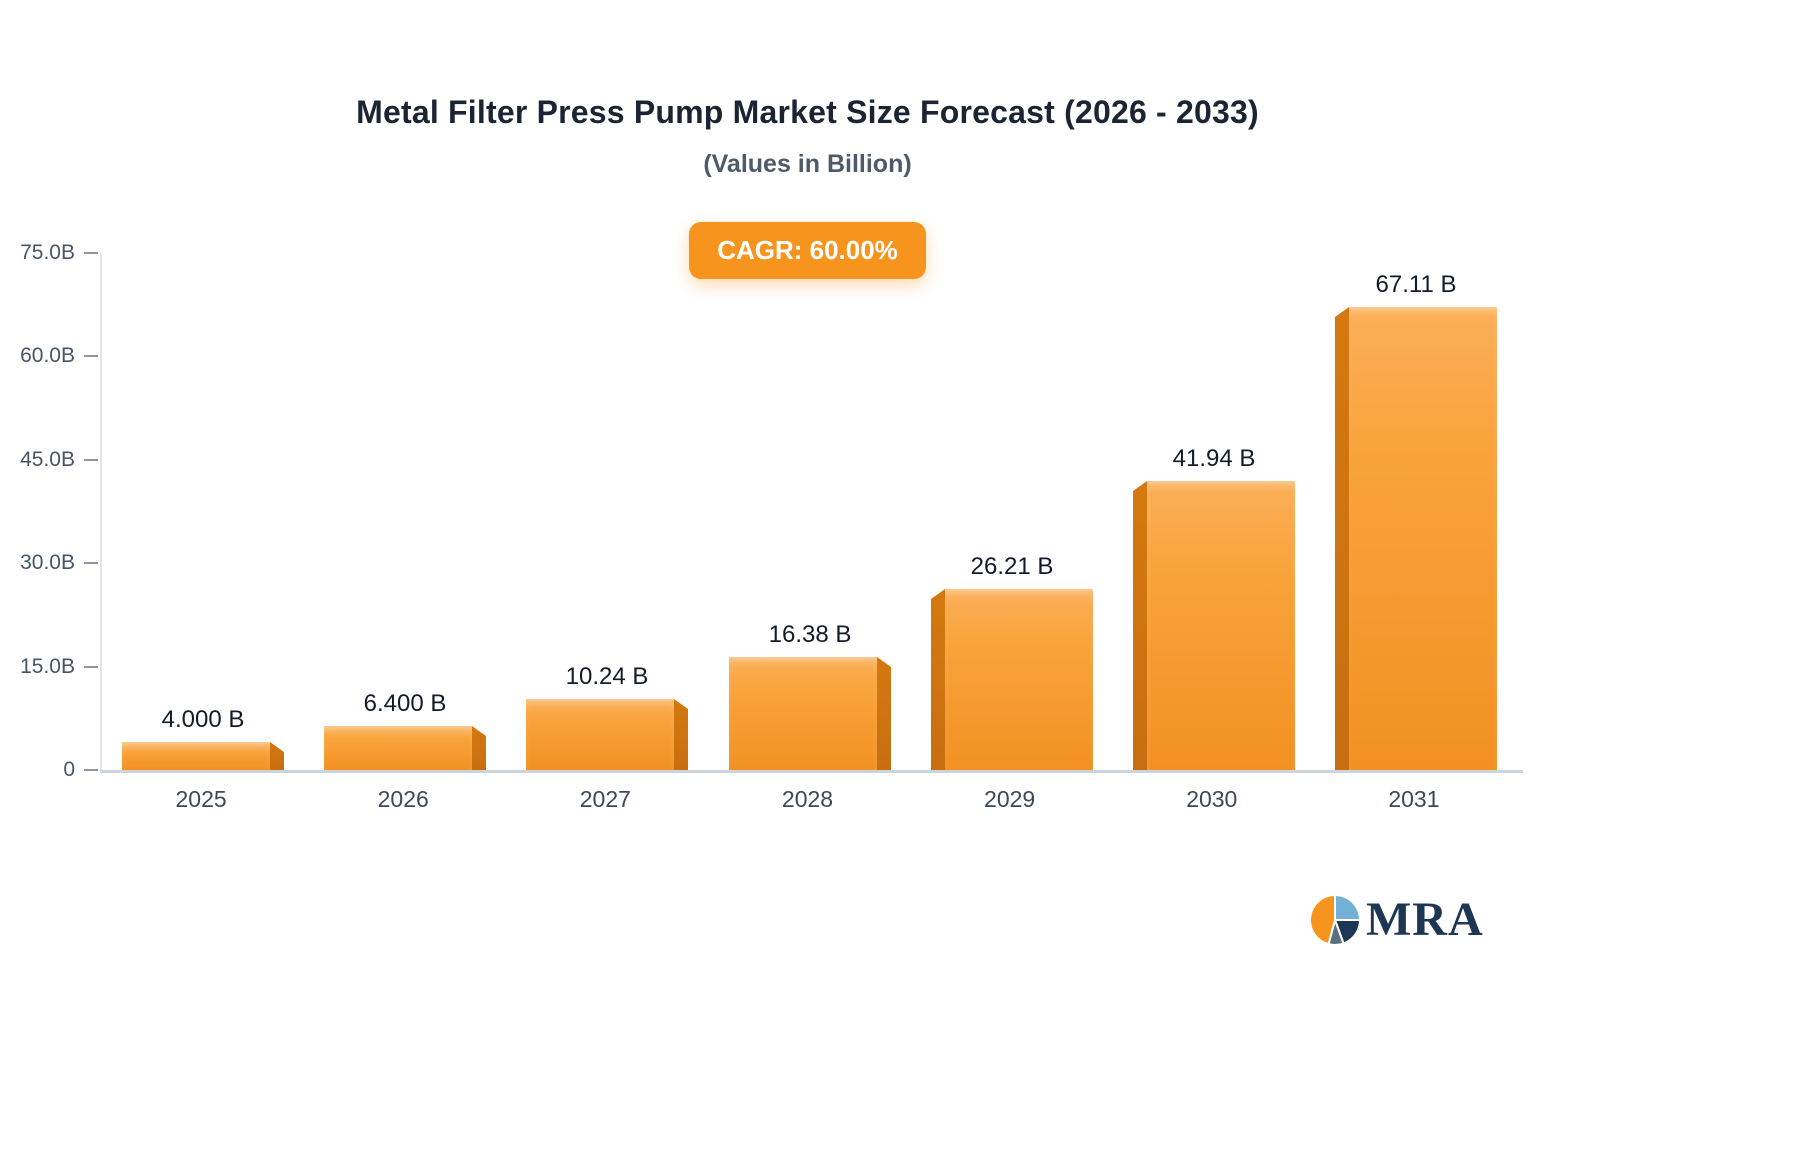  What do you see at coordinates (47, 459) in the screenshot?
I see `y-tick-label: 45.0B` at bounding box center [47, 459].